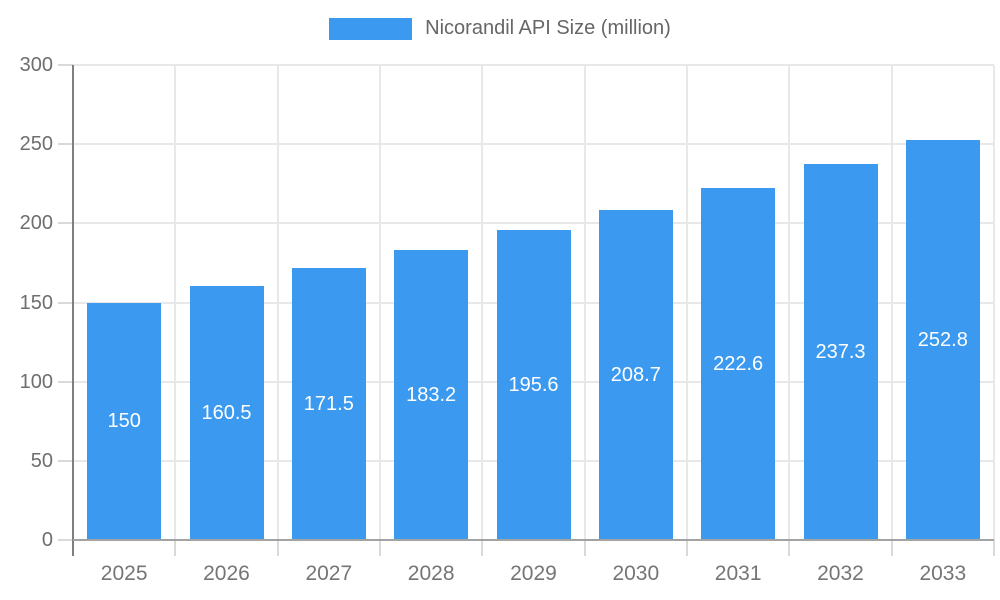 Image resolution: width=1000 pixels, height=600 pixels. What do you see at coordinates (840, 573) in the screenshot?
I see `x-axis-tick-label: 2032` at bounding box center [840, 573].